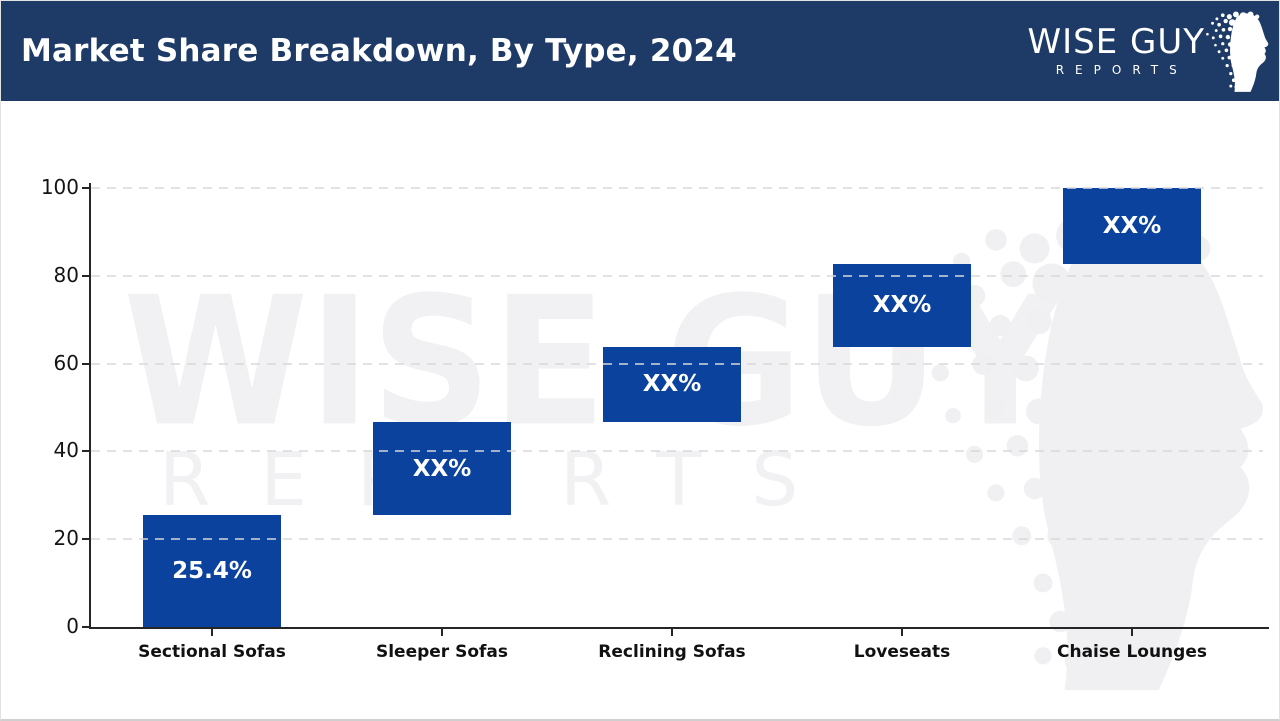 Image resolution: width=1280 pixels, height=721 pixels. What do you see at coordinates (1132, 632) in the screenshot?
I see `x-tick-chaise-lounges` at bounding box center [1132, 632].